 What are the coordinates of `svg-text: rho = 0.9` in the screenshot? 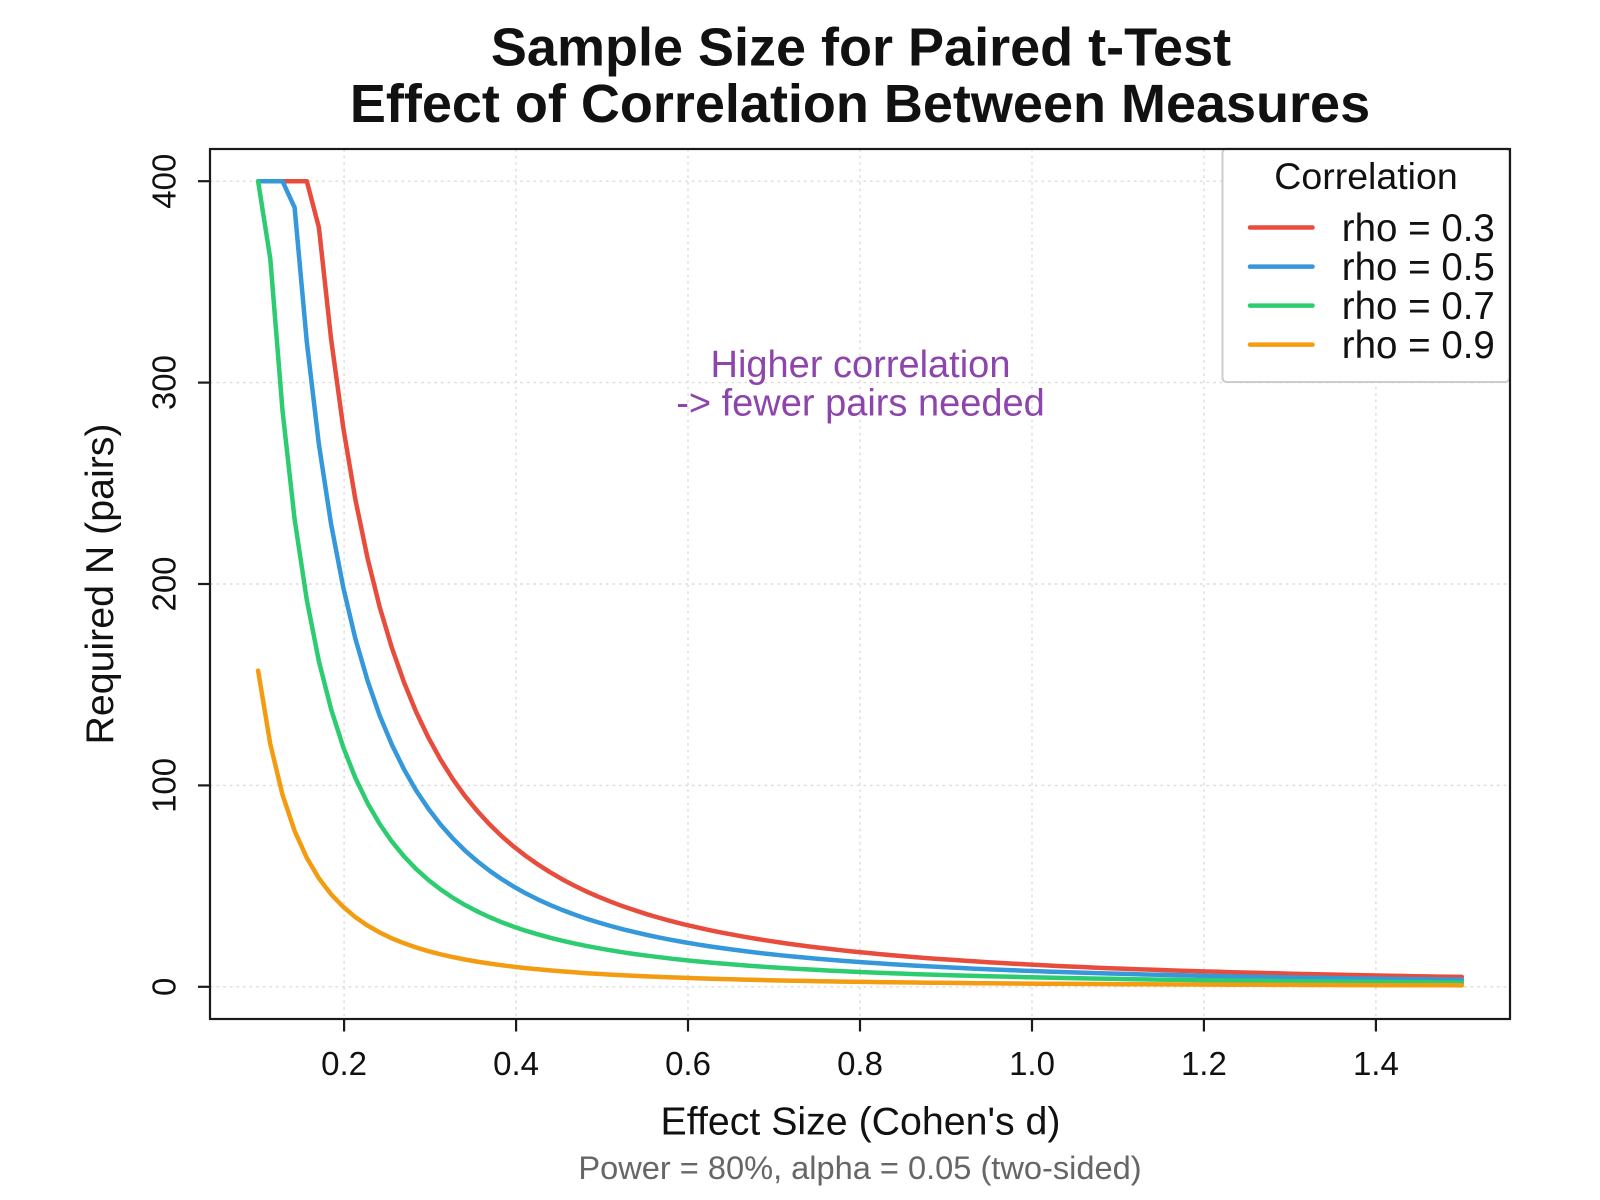 It's located at (1418, 345).